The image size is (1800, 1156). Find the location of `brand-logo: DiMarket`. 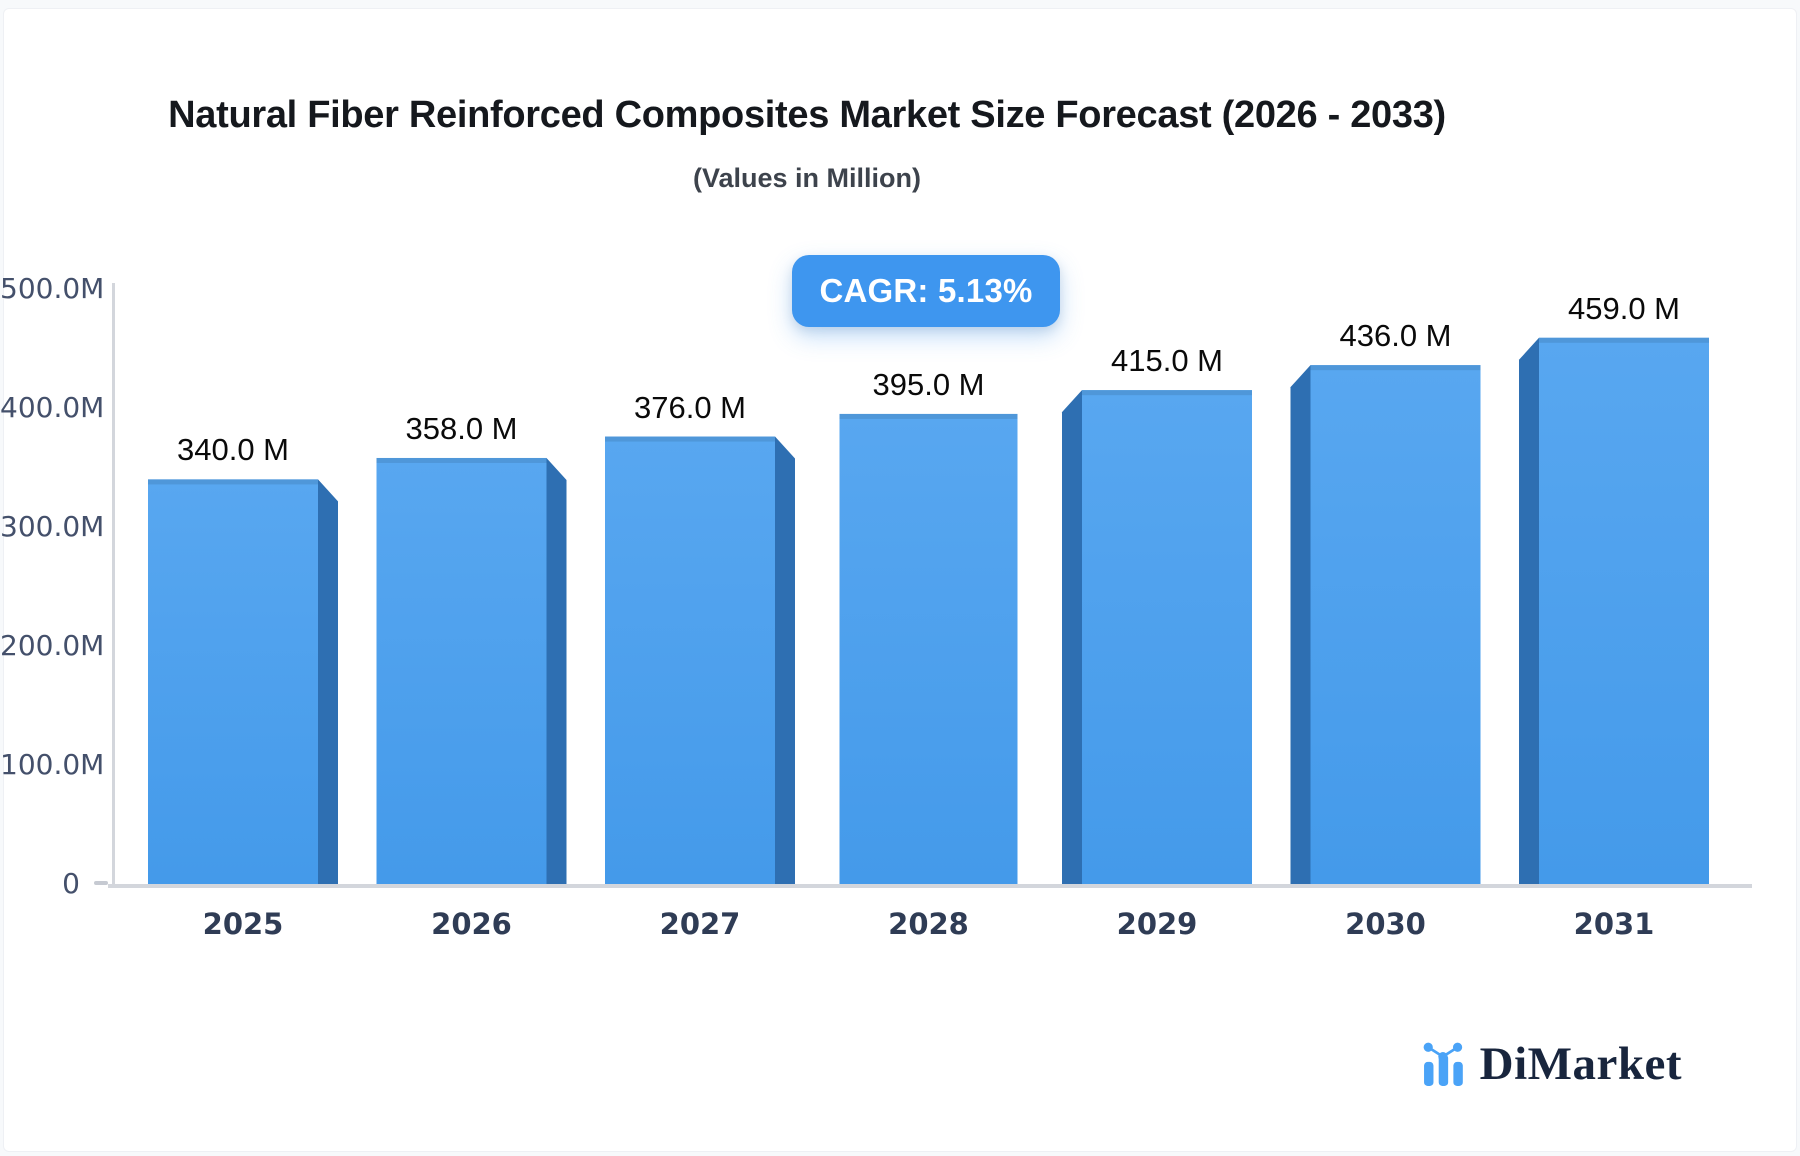

brand-logo: DiMarket is located at coordinates (1552, 1064).